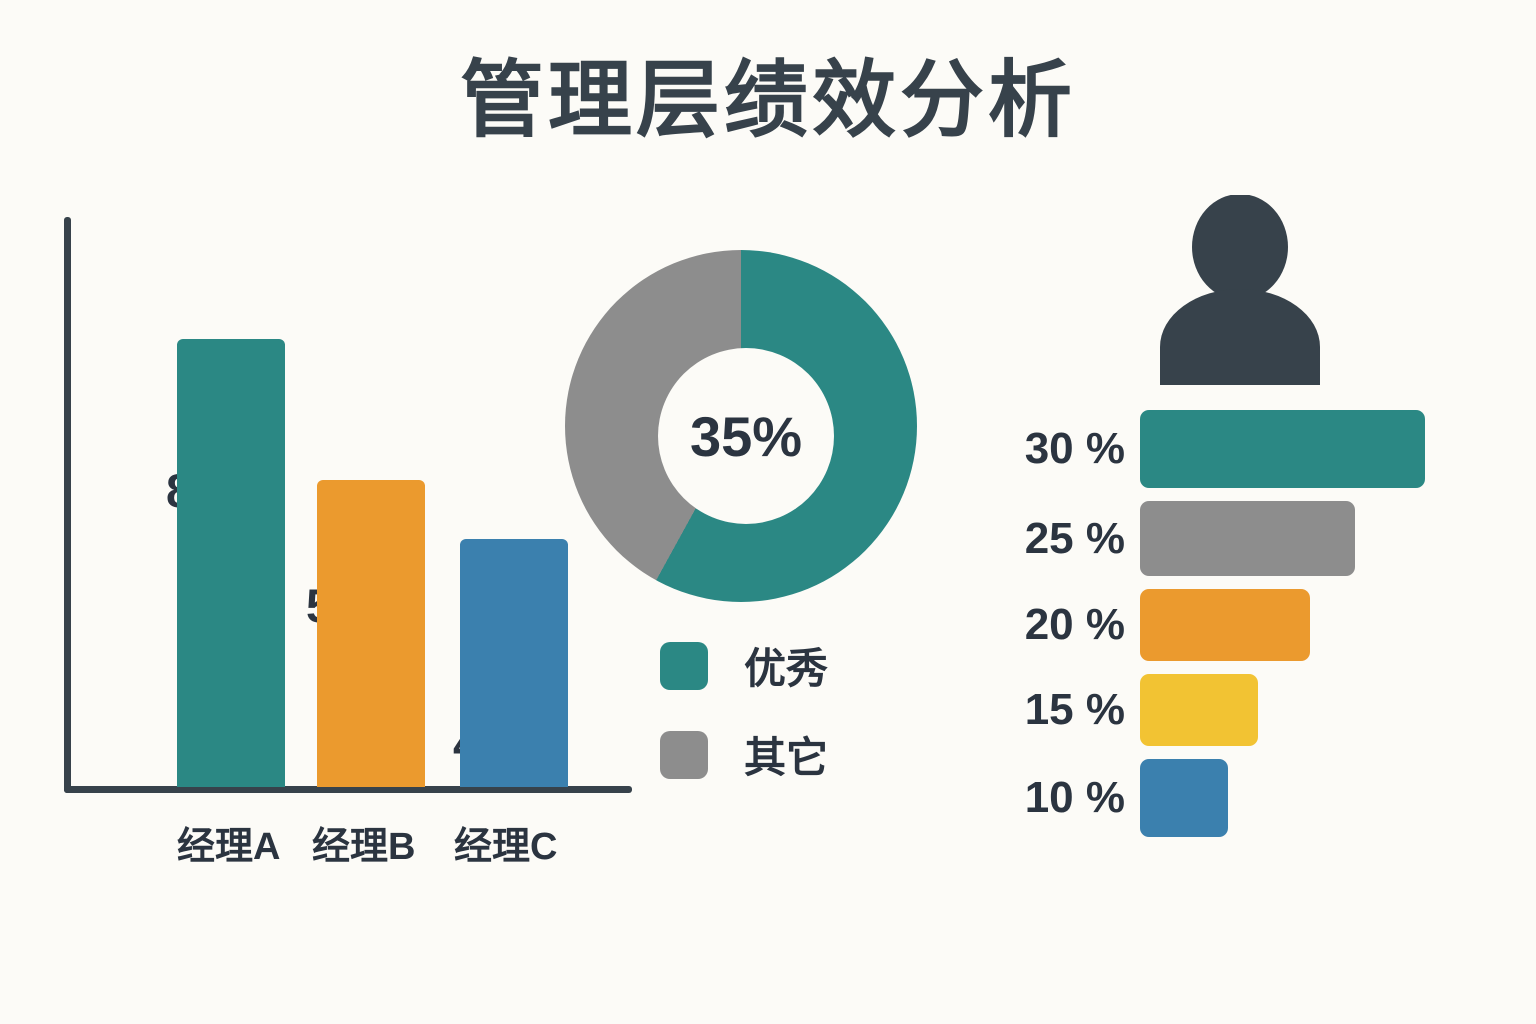  Describe the element at coordinates (229, 847) in the screenshot. I see `bar-category-label-a: 经理A` at that location.